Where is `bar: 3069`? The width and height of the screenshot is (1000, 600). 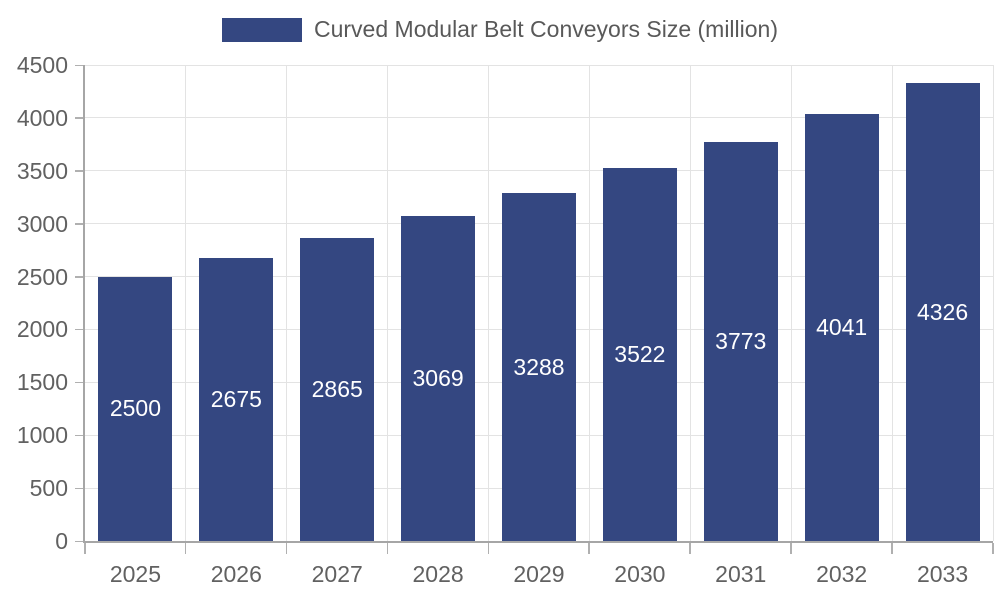 bar: 3069 is located at coordinates (438, 378).